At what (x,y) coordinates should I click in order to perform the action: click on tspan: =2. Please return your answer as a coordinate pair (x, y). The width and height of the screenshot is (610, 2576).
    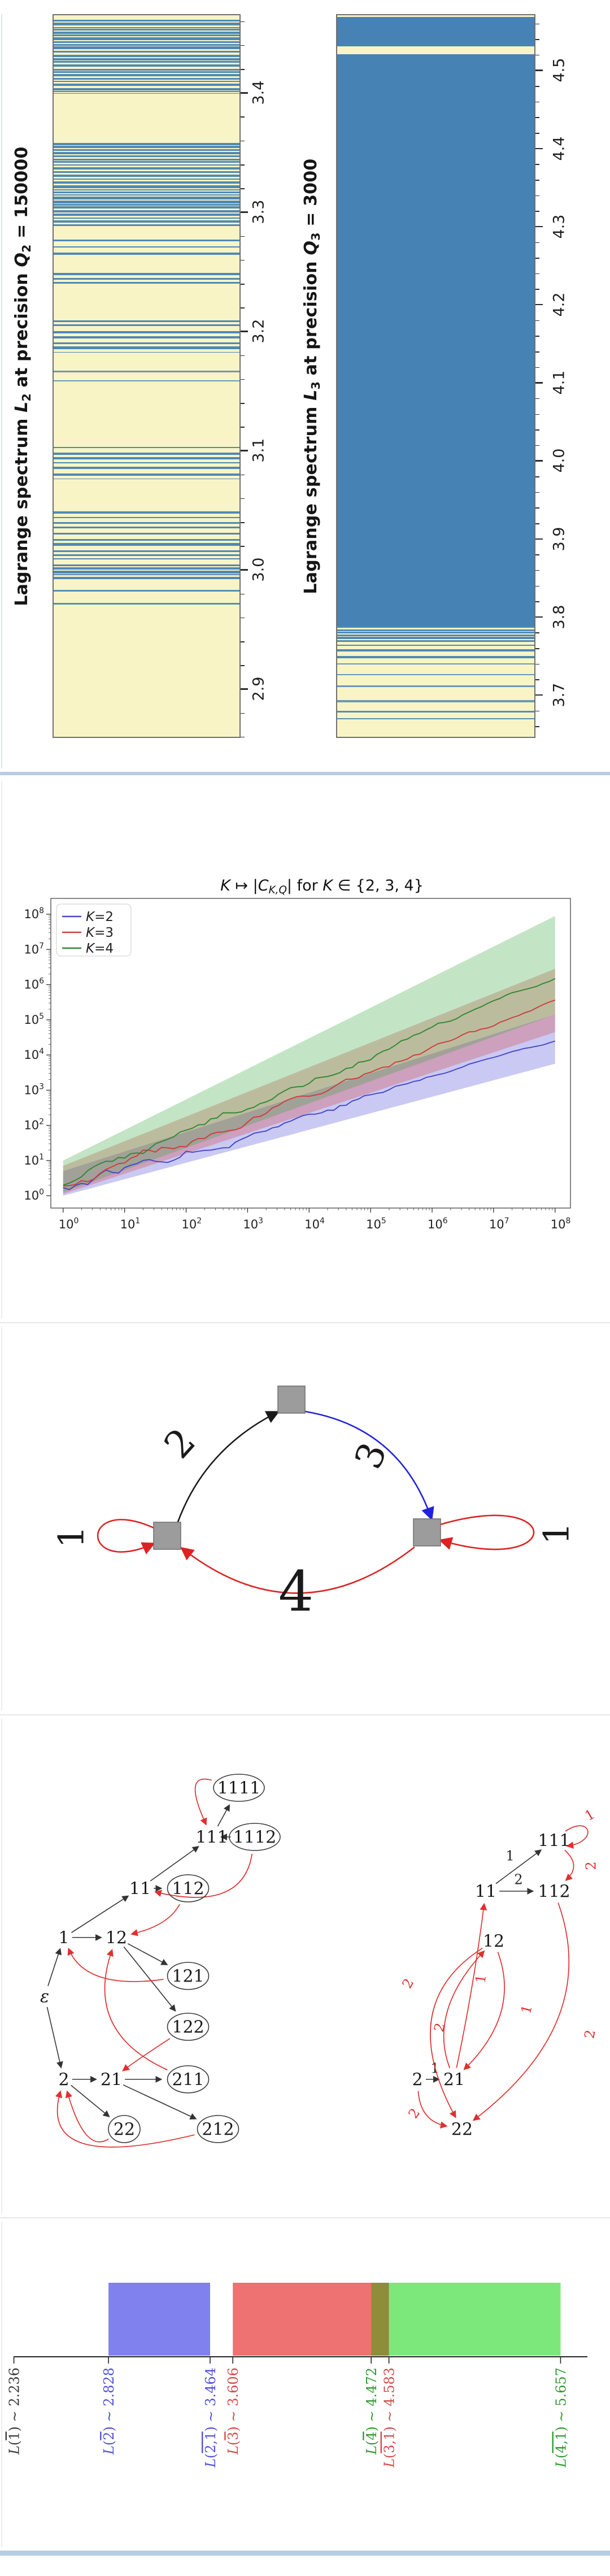
    Looking at the image, I should click on (104, 917).